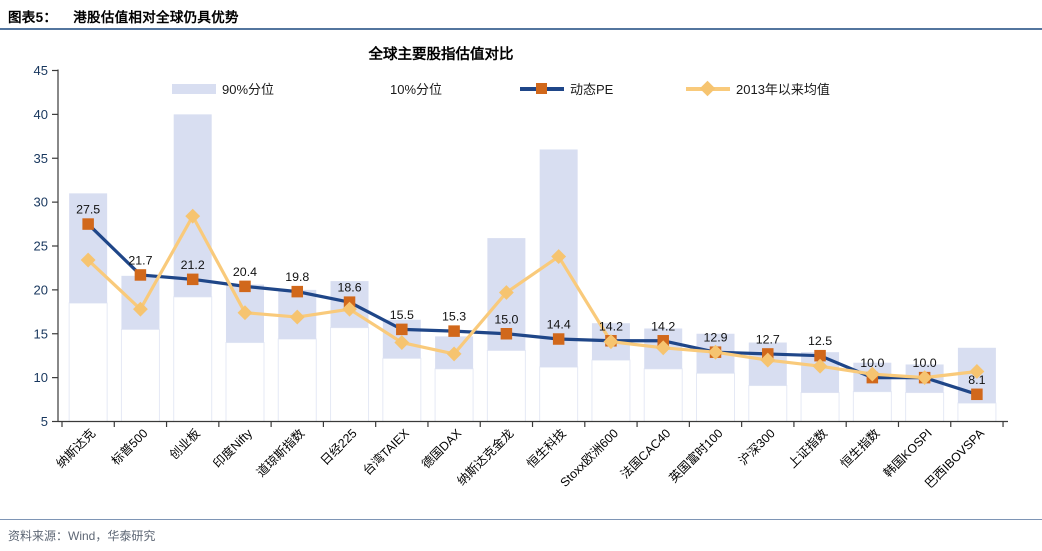  I want to click on y-axis-tick-label: 30, so click(41, 202).